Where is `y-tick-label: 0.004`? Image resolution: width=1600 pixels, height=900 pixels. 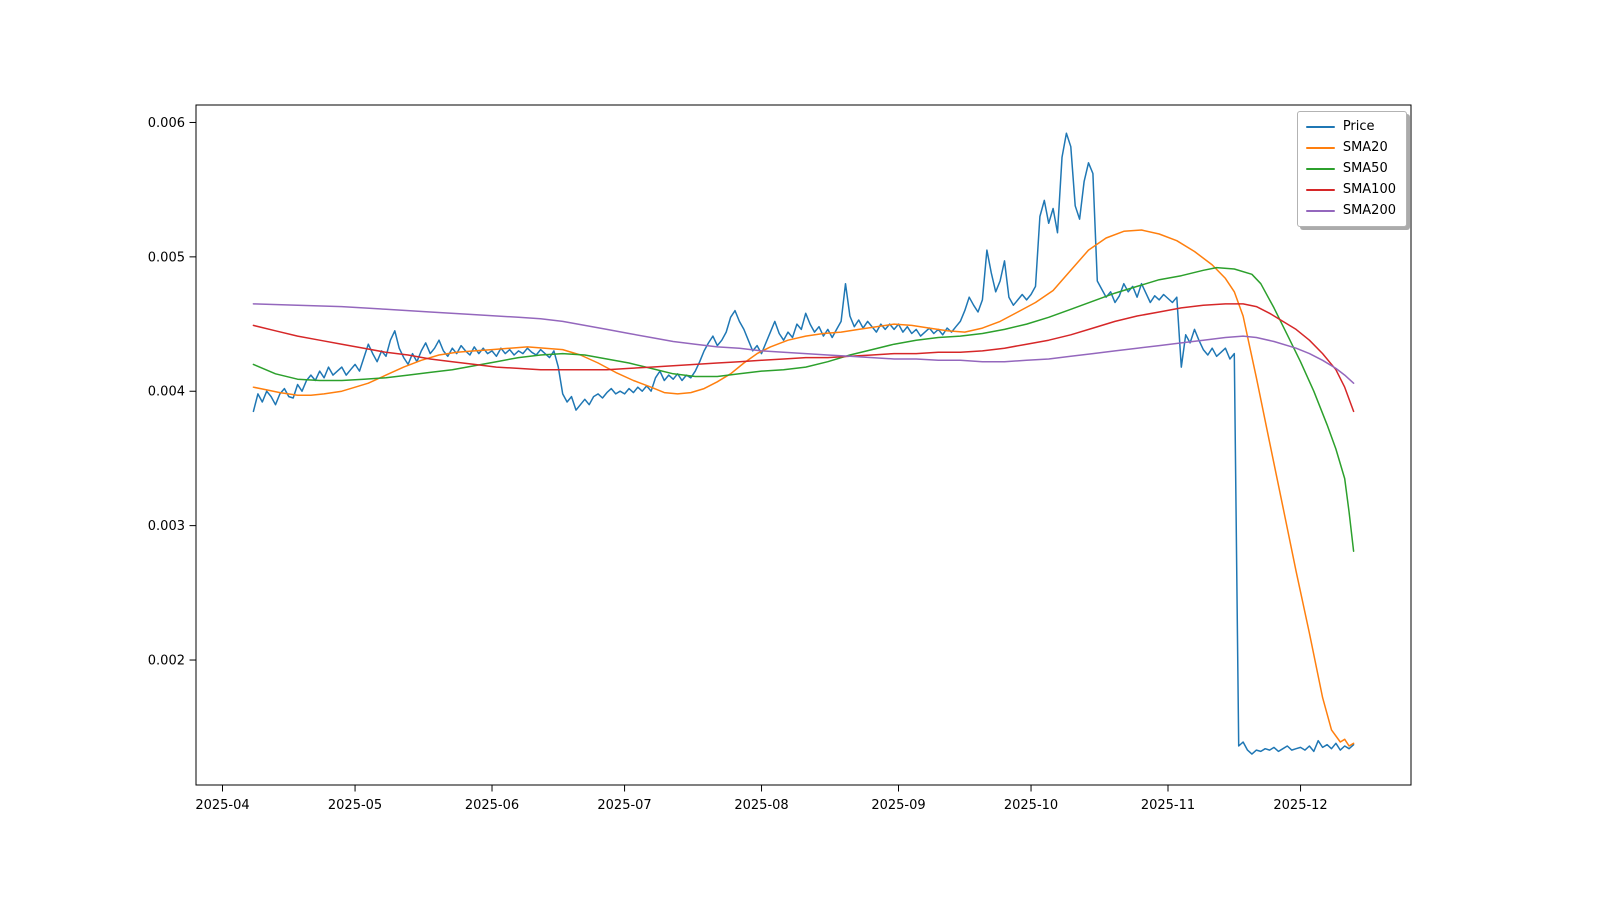
y-tick-label: 0.004 is located at coordinates (166, 392).